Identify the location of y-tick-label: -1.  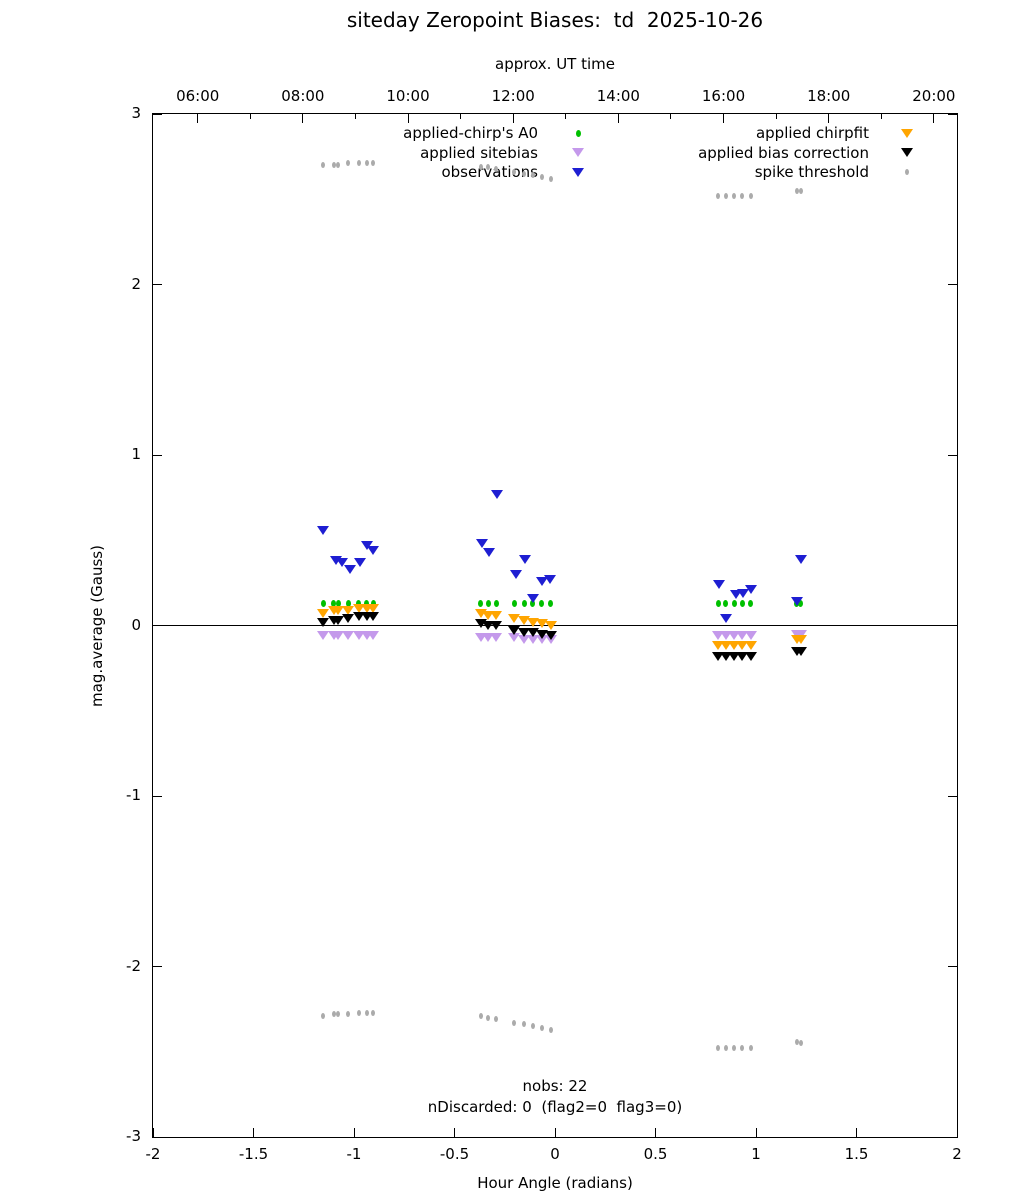
(133, 795).